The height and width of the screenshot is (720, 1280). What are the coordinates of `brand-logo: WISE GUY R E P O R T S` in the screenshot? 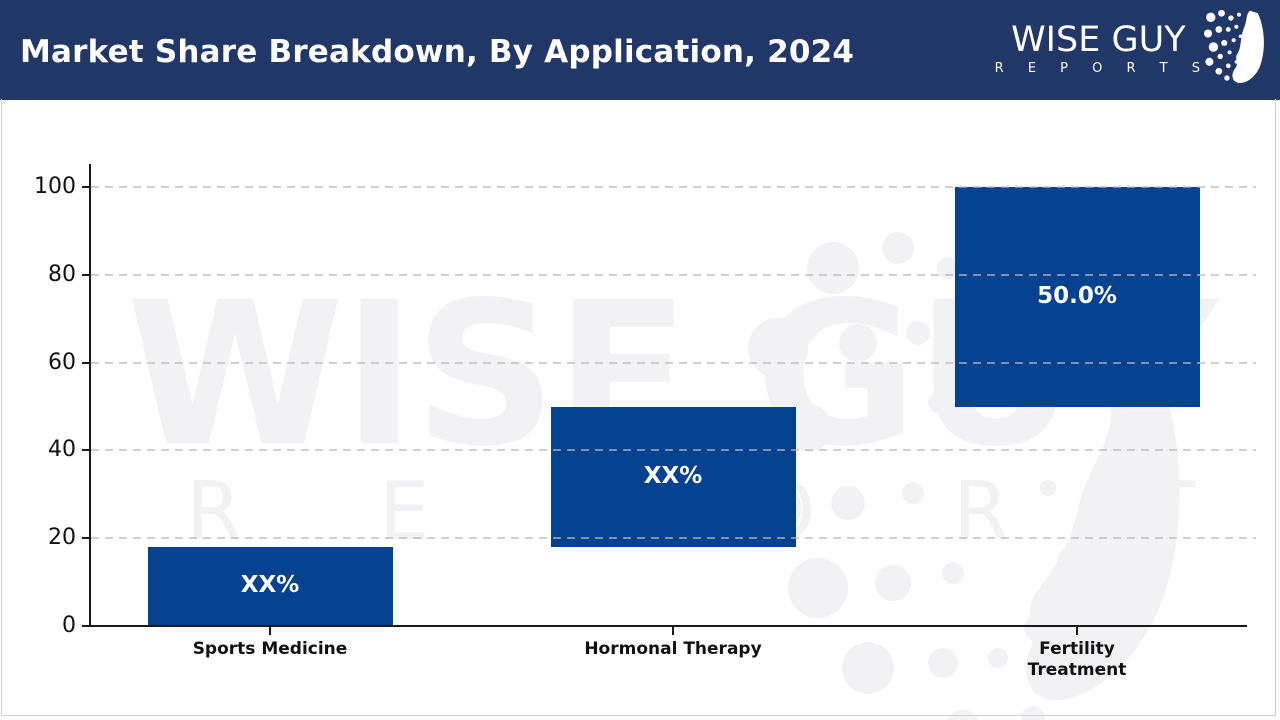 It's located at (1126, 49).